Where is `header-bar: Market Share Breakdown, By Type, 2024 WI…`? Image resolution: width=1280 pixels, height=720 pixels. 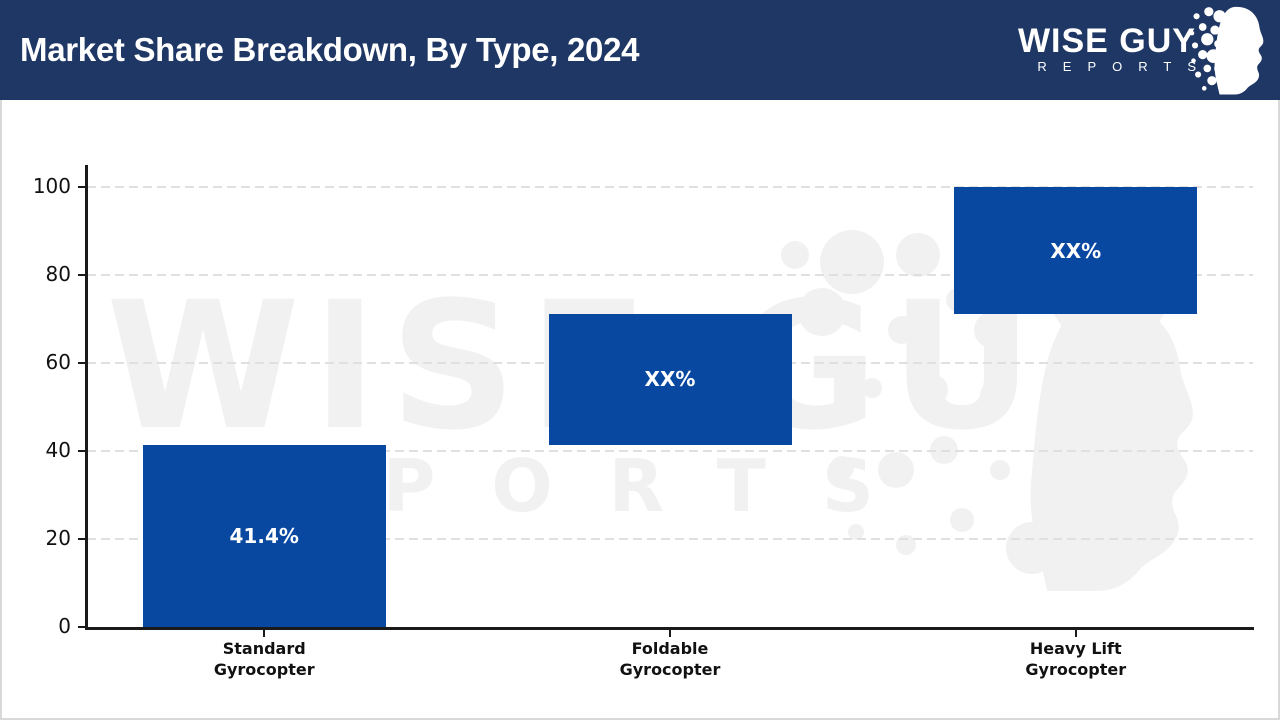 header-bar: Market Share Breakdown, By Type, 2024 WI… is located at coordinates (640, 50).